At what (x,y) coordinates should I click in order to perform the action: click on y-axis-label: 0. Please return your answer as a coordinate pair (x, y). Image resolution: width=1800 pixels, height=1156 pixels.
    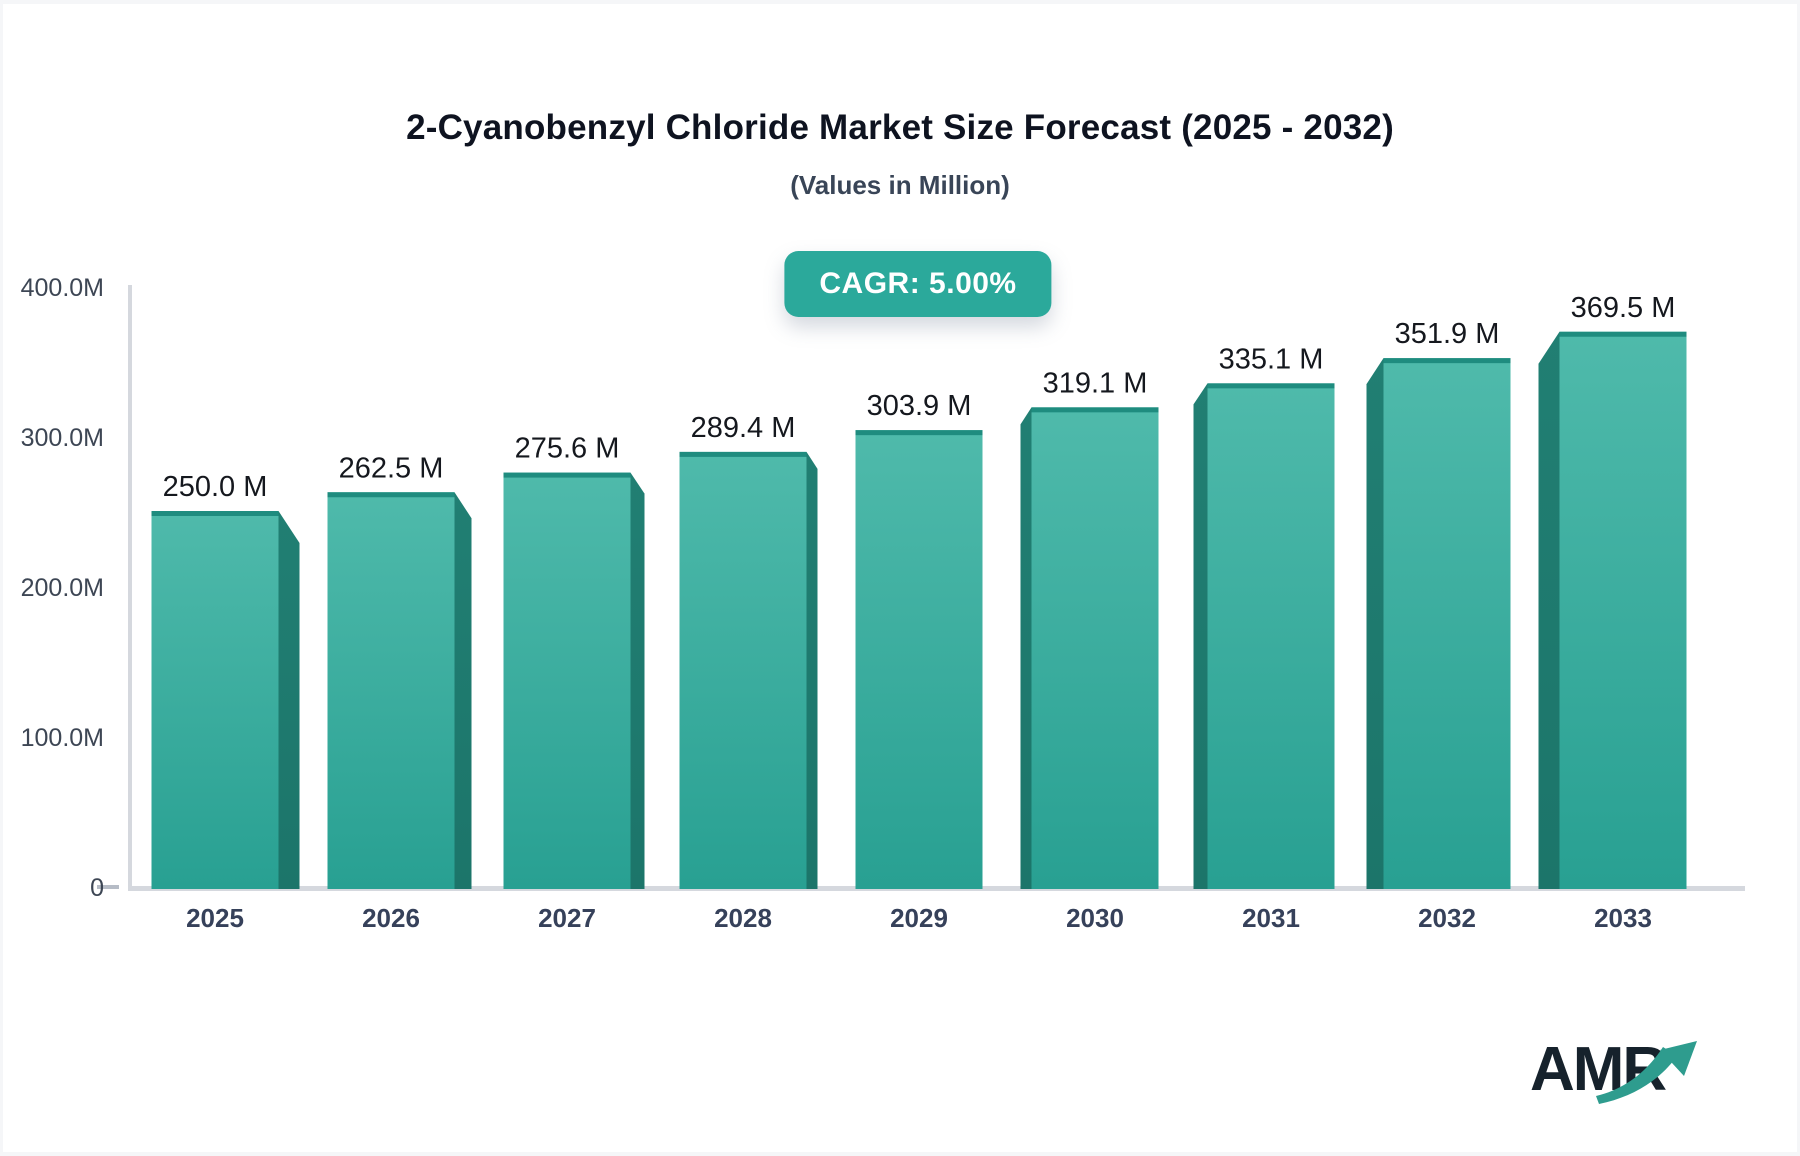
    Looking at the image, I should click on (97, 888).